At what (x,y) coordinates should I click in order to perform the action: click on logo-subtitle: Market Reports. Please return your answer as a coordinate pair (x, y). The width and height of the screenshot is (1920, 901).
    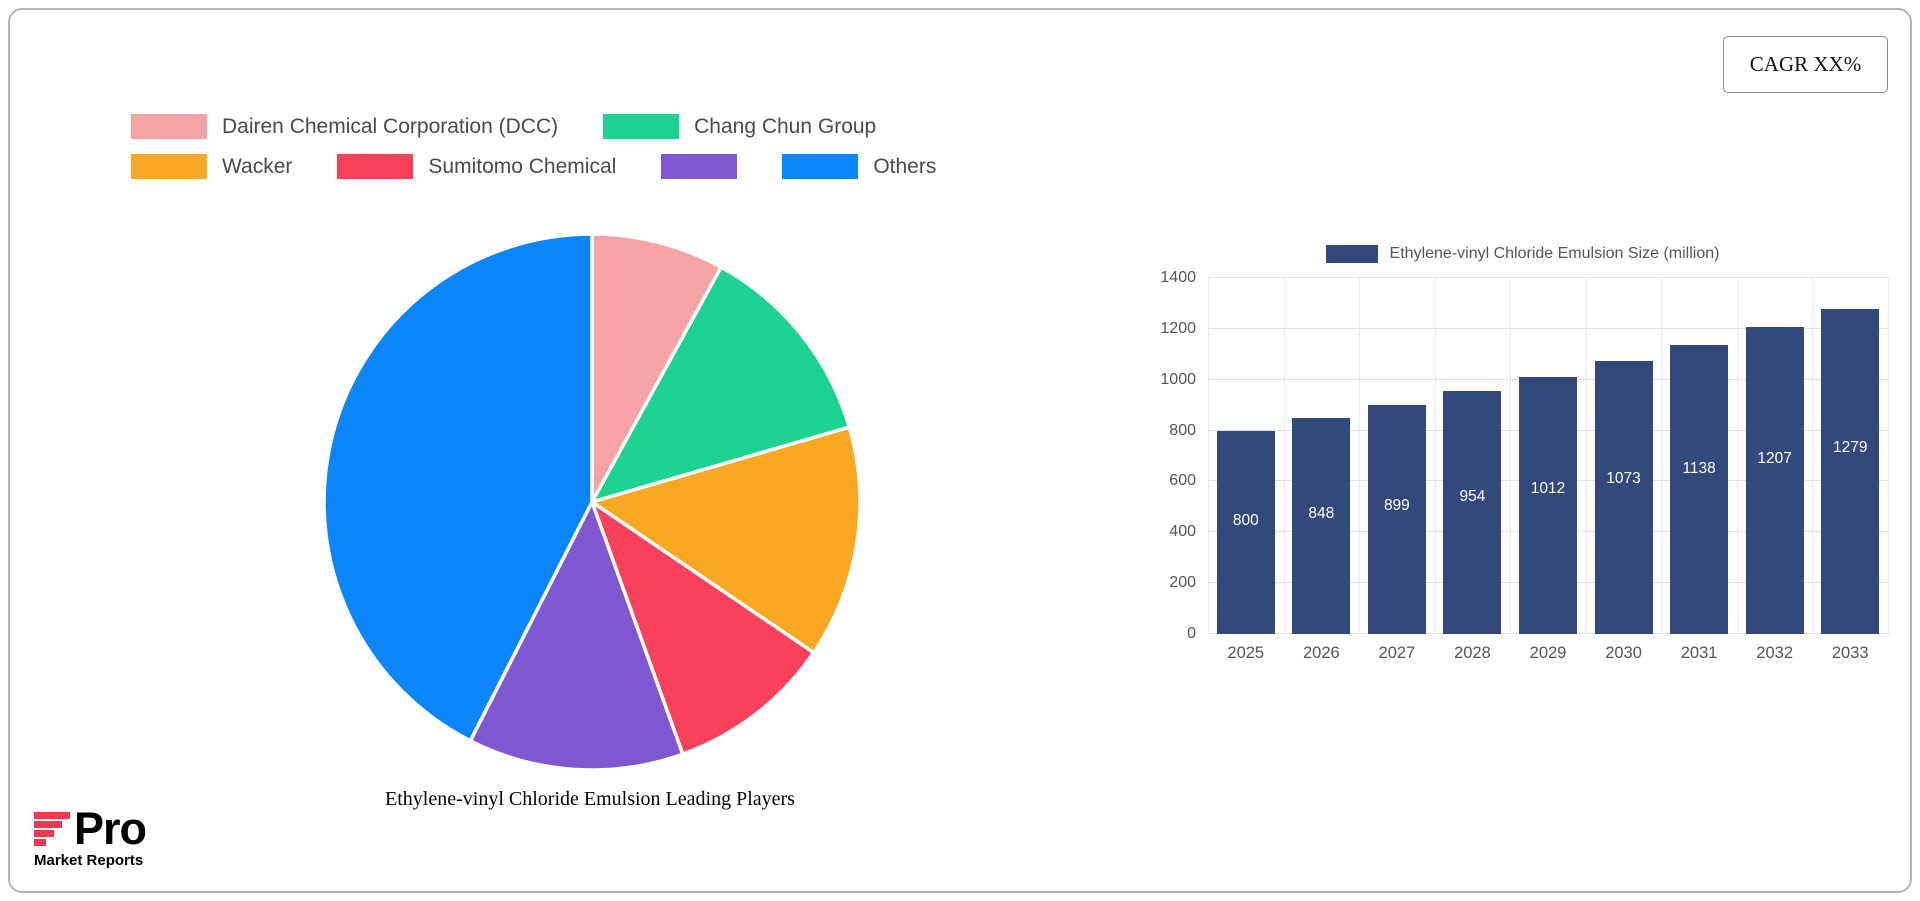
    Looking at the image, I should click on (89, 860).